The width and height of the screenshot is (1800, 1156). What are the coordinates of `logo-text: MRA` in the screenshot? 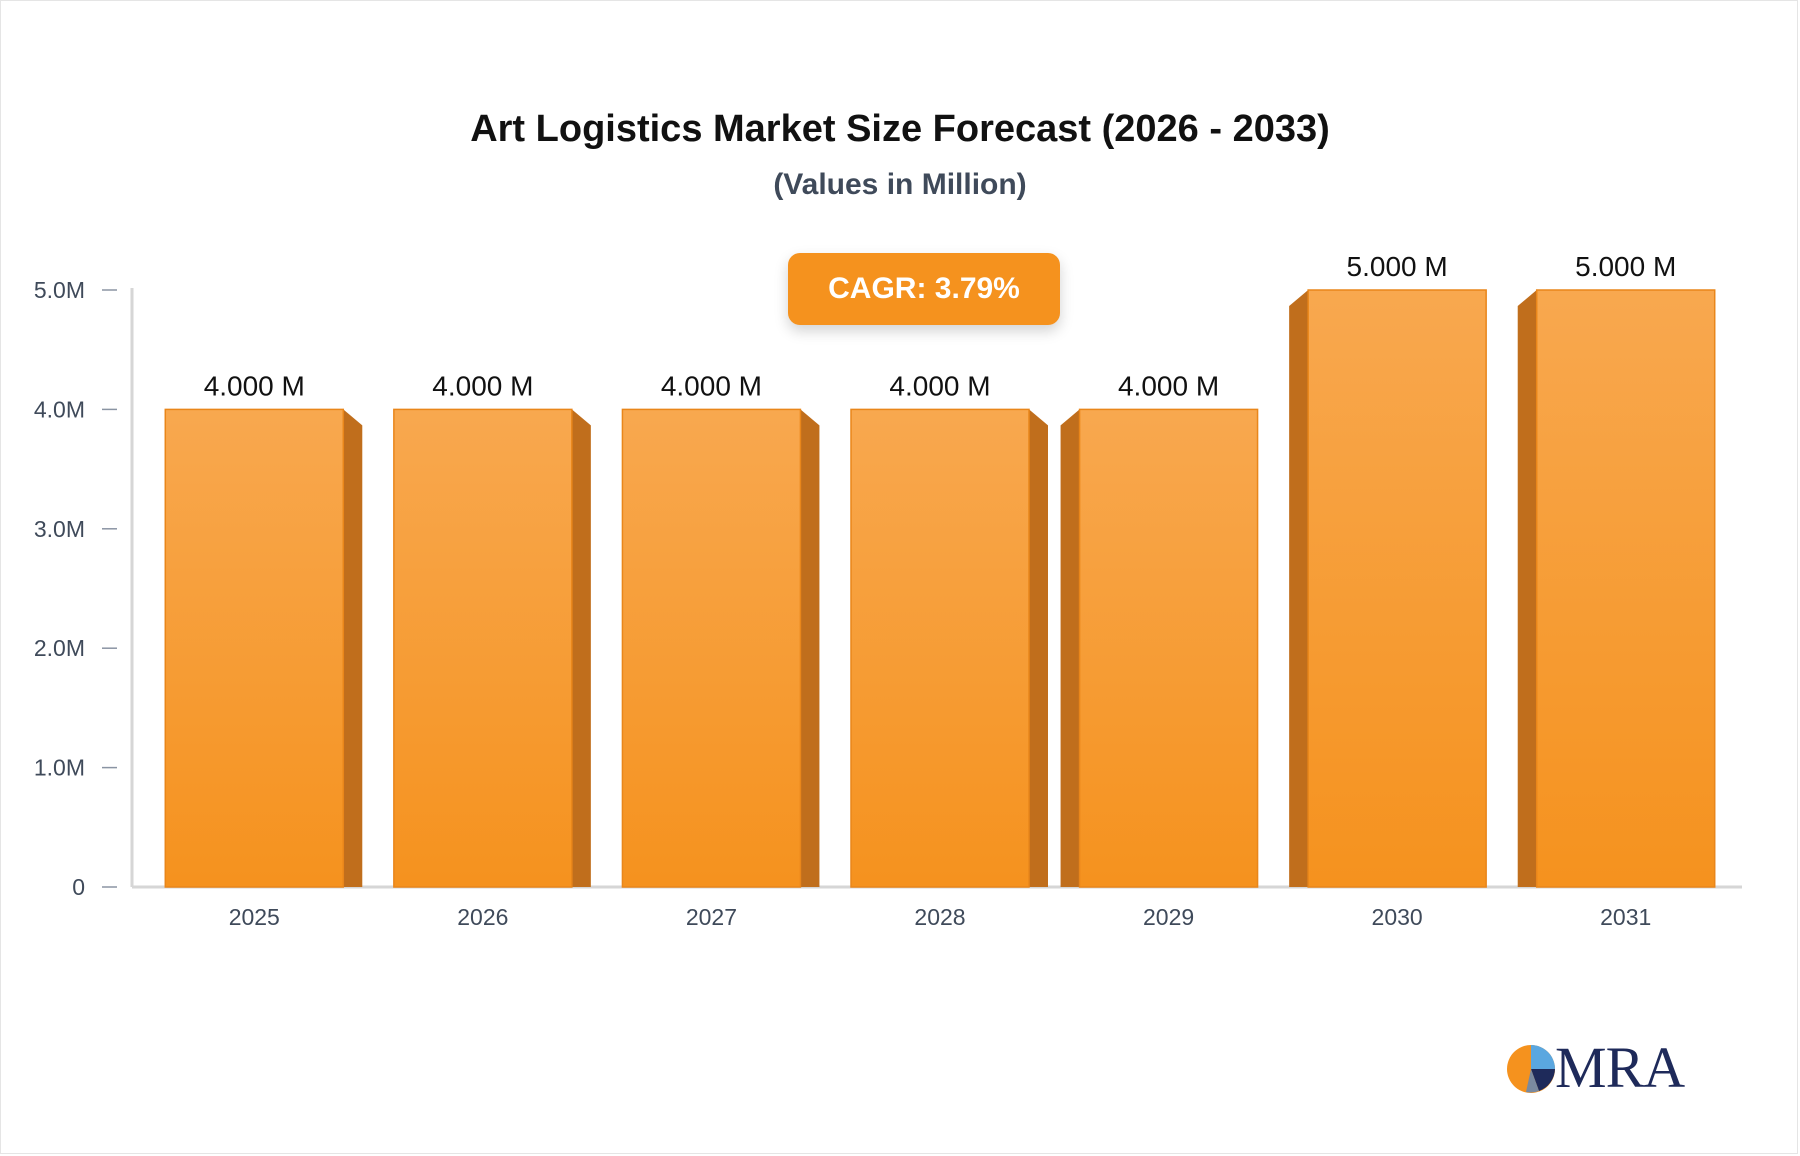 It's located at (1620, 1067).